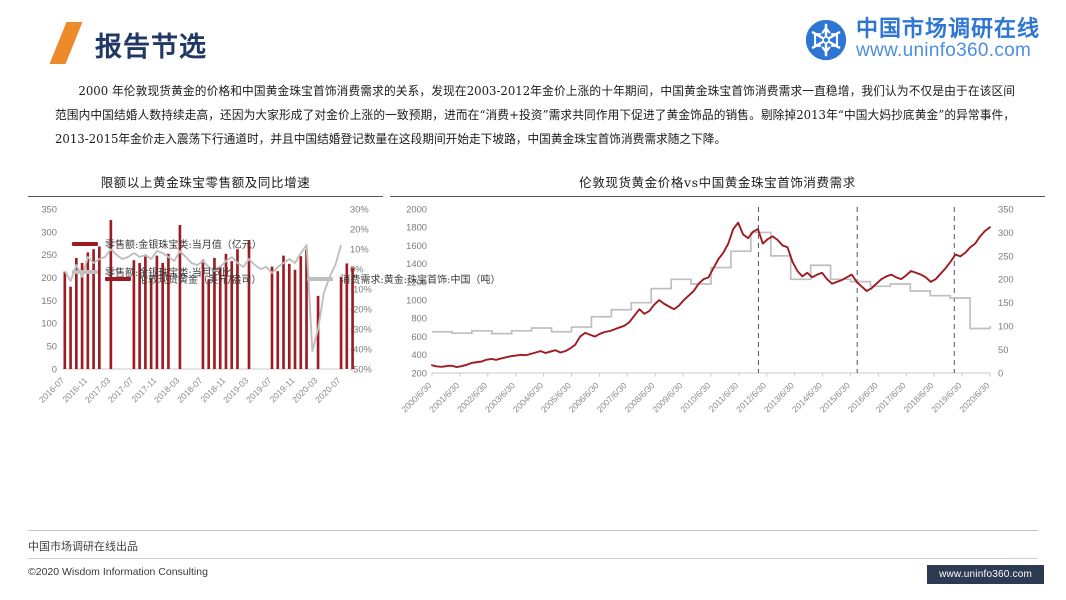 This screenshot has height=600, width=1066. I want to click on accent-slash-decoration, so click(66, 43).